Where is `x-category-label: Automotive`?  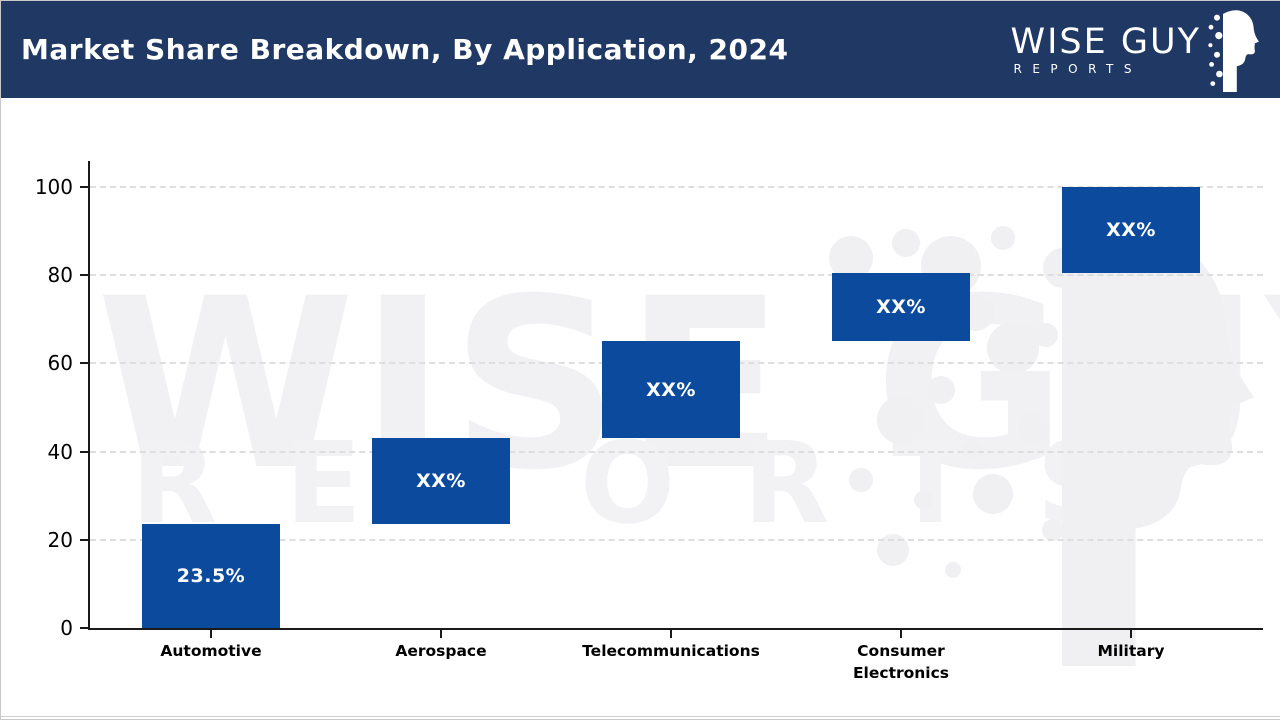
x-category-label: Automotive is located at coordinates (211, 651).